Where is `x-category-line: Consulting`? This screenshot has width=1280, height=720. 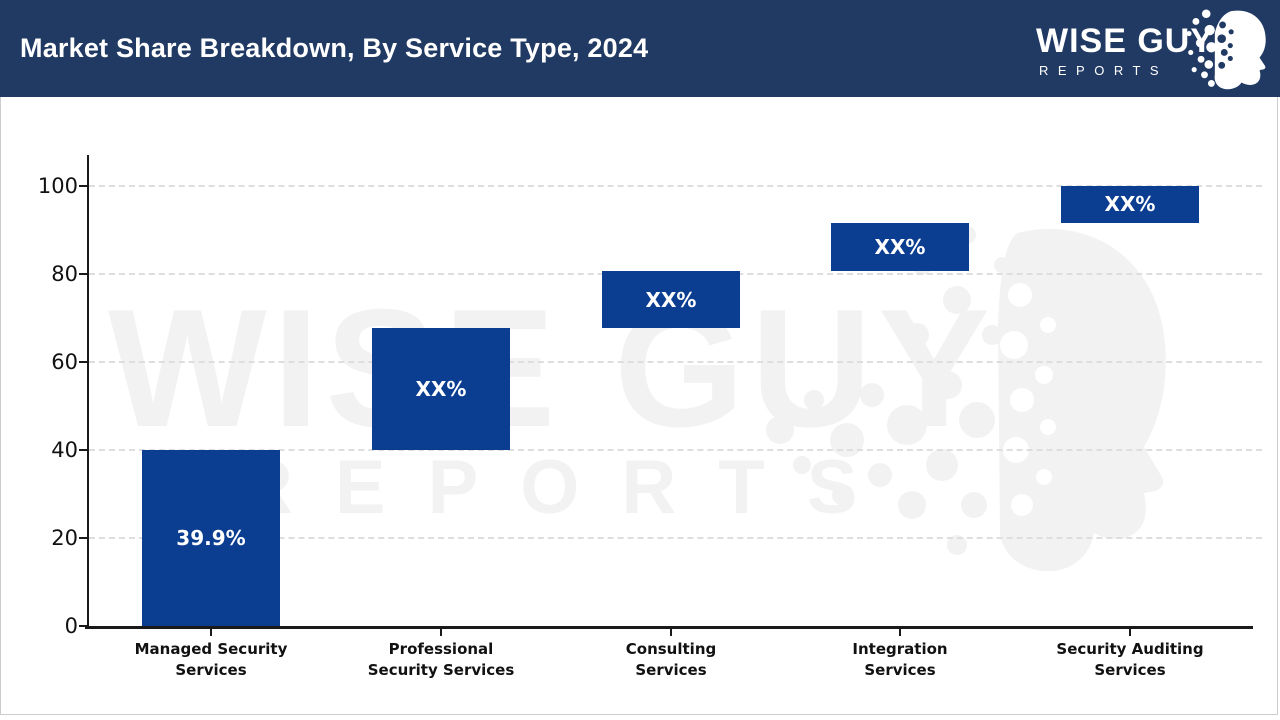
x-category-line: Consulting is located at coordinates (671, 649).